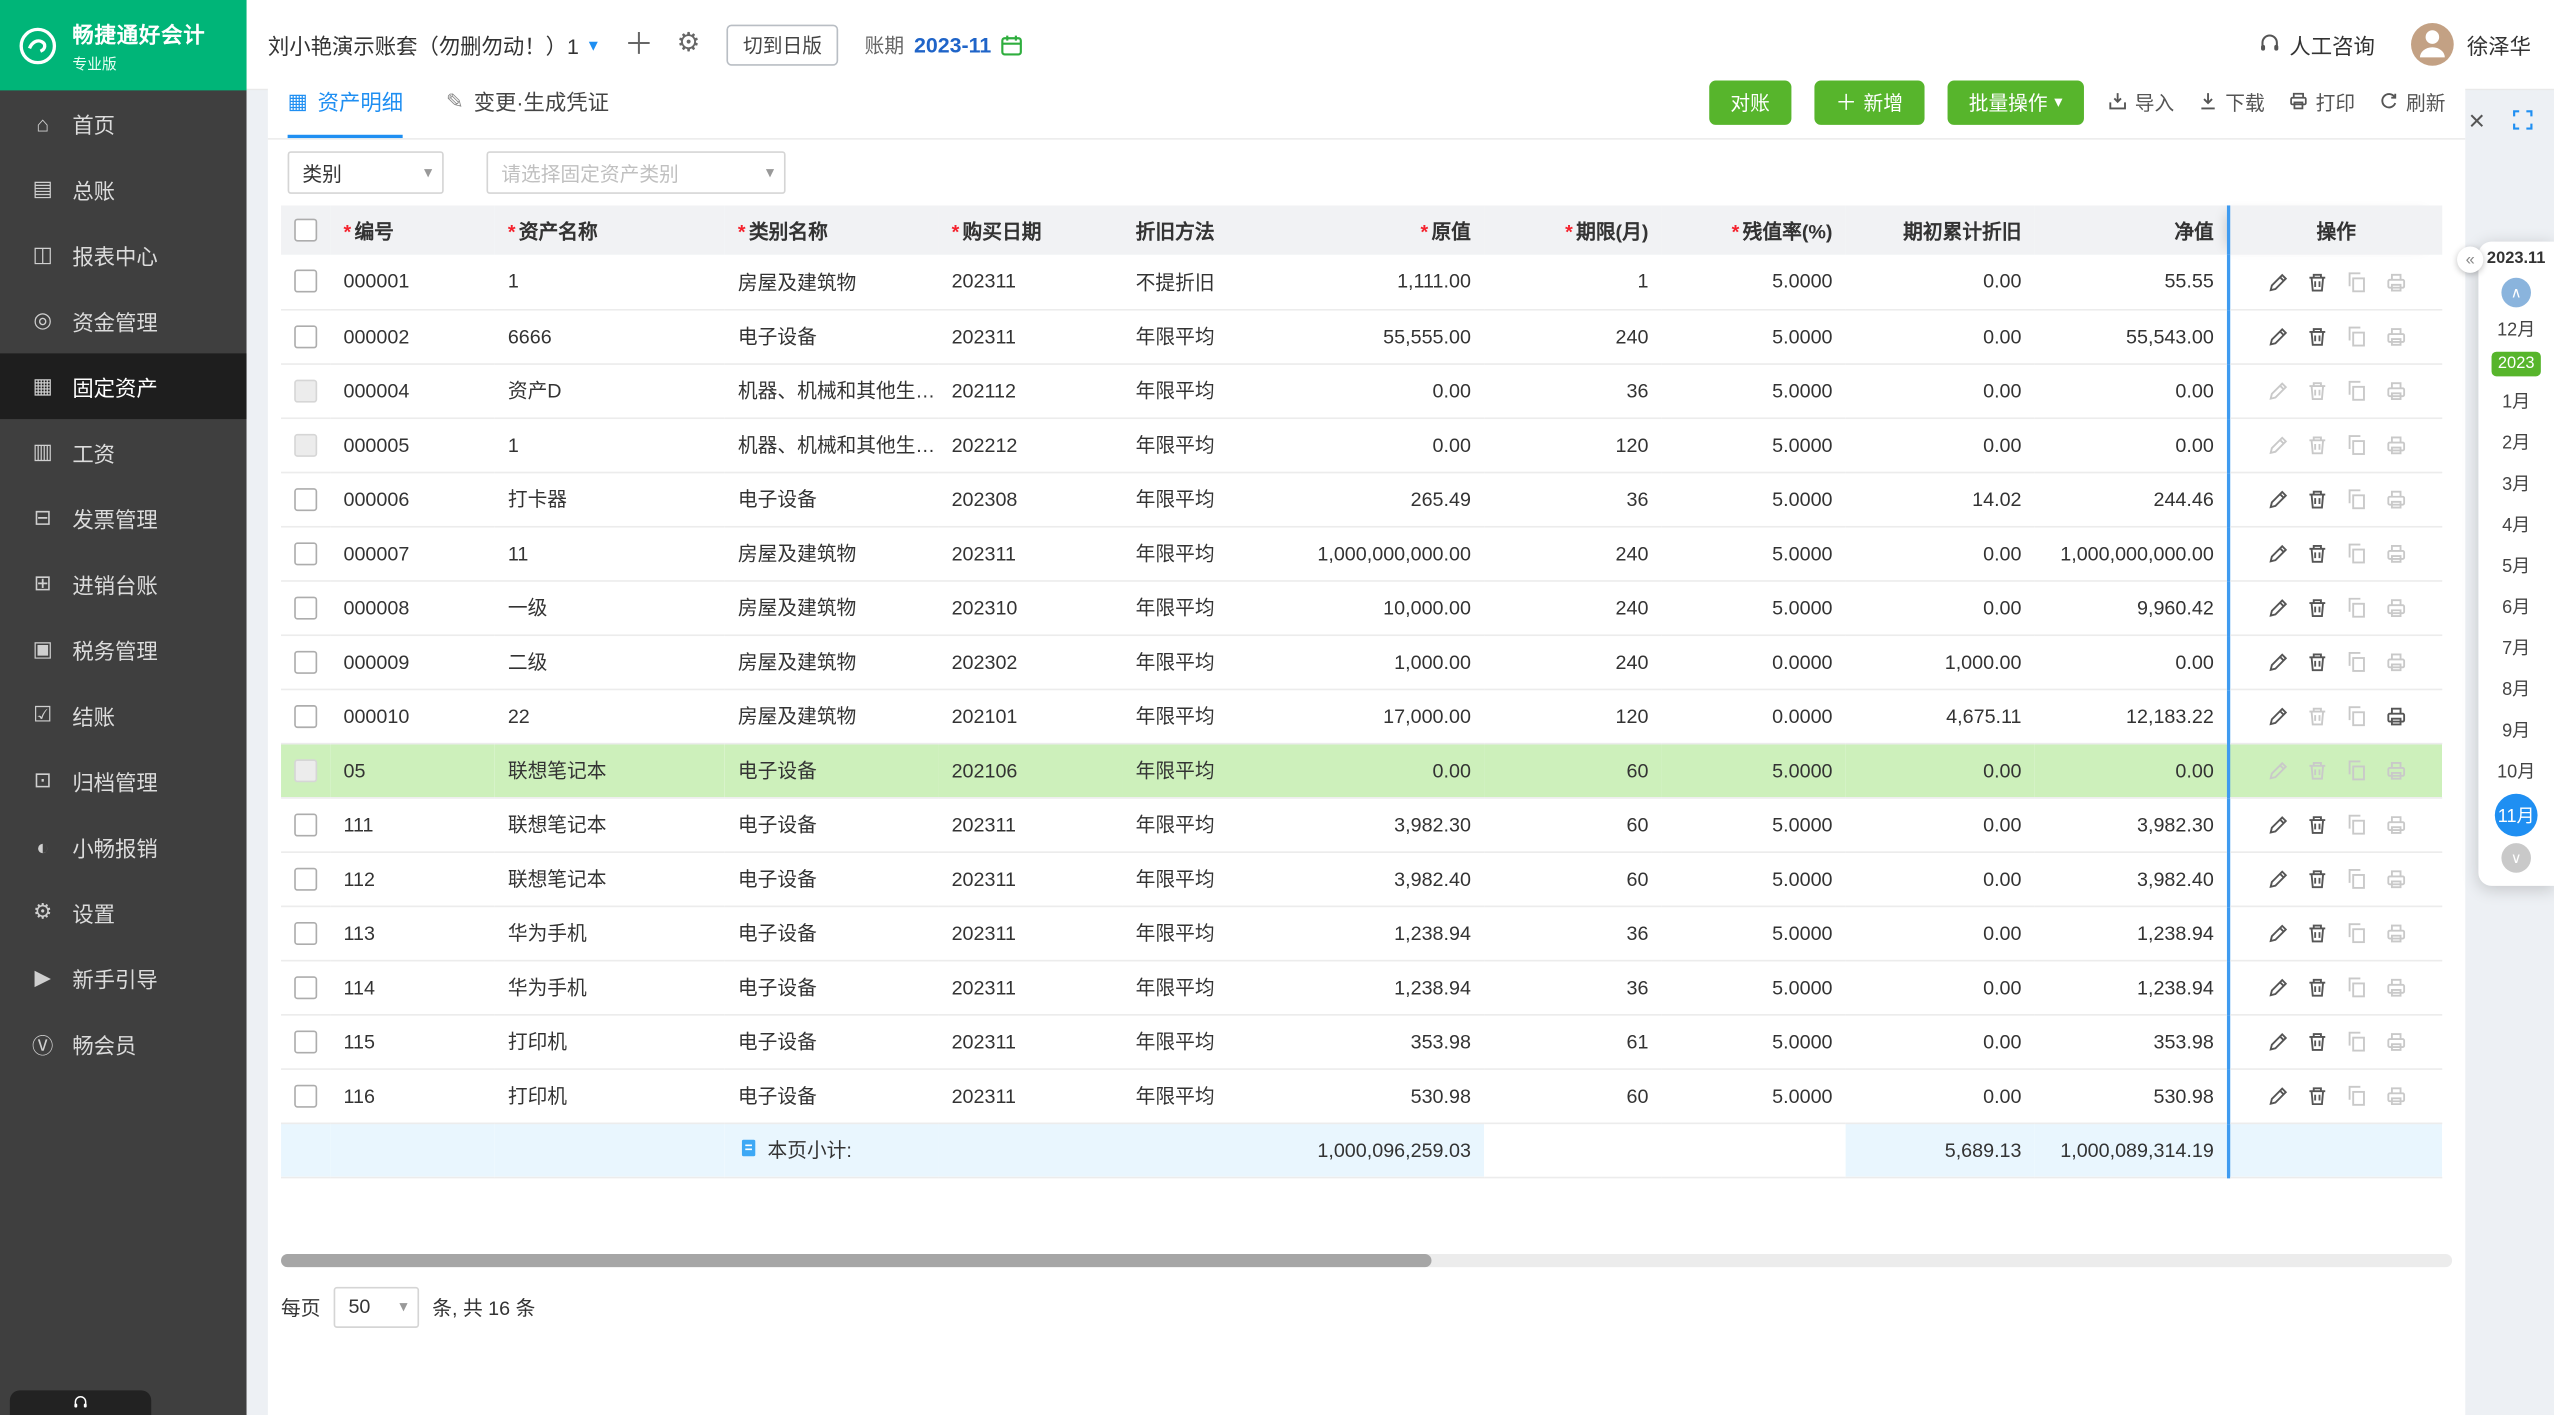  What do you see at coordinates (639, 44) in the screenshot?
I see `add-account-button: ＋` at bounding box center [639, 44].